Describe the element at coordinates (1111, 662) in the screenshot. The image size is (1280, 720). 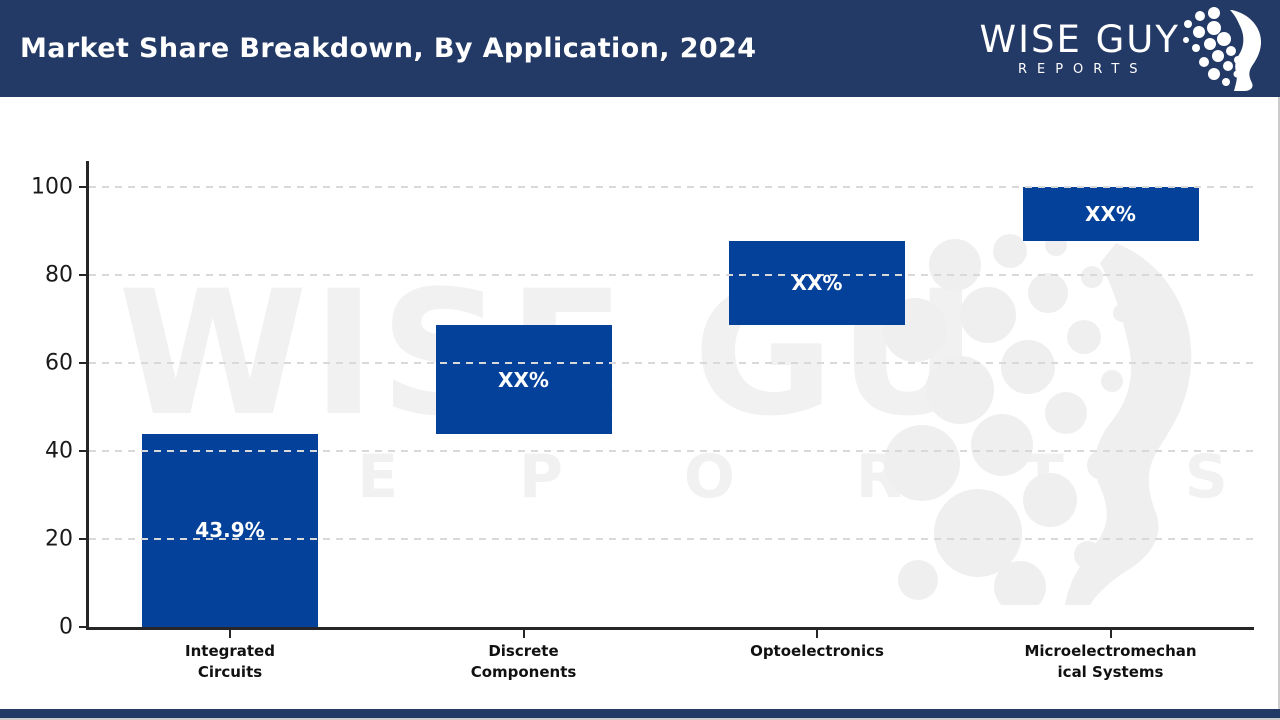
I see `x-tick-label: Microelectromechan ical Systems` at that location.